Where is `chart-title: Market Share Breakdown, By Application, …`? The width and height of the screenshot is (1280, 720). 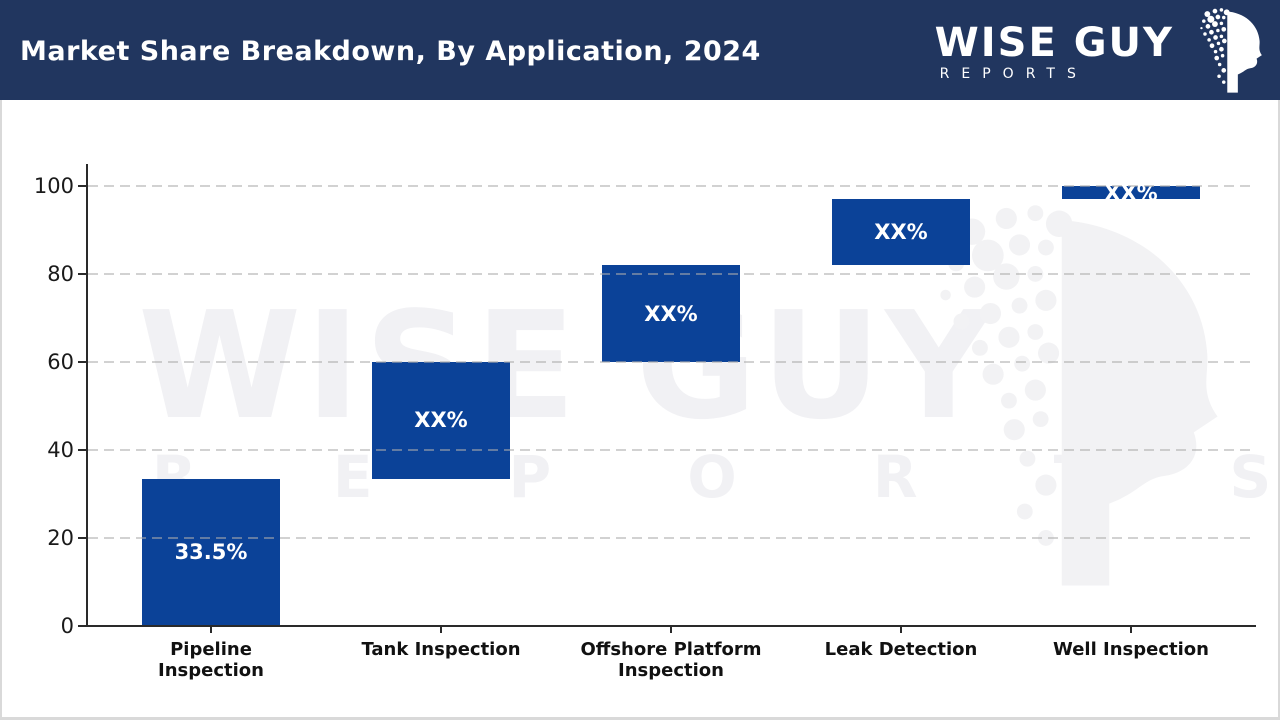 chart-title: Market Share Breakdown, By Application, … is located at coordinates (390, 51).